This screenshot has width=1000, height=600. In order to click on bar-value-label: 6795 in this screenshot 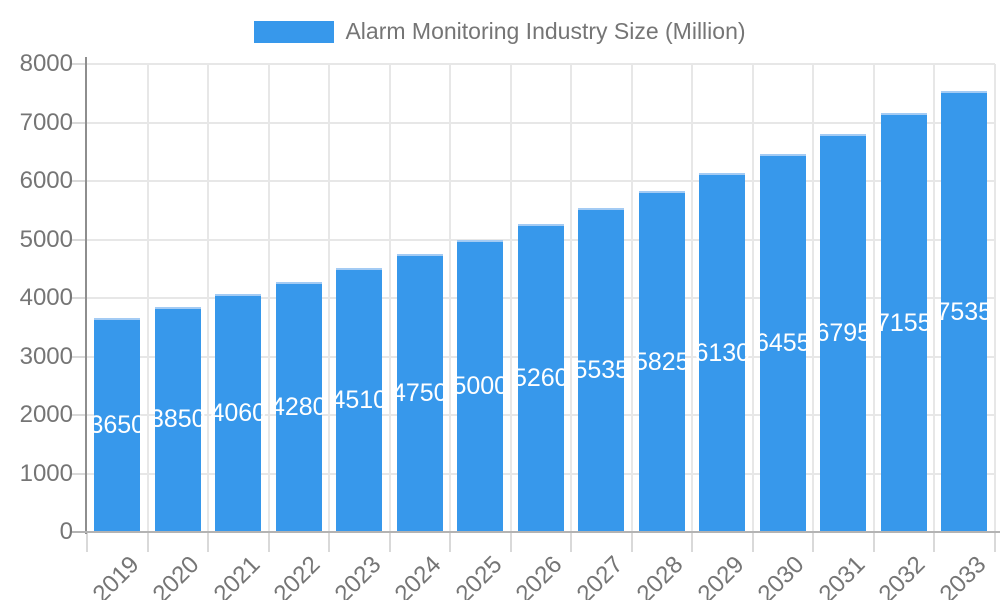, I will do `click(843, 333)`.